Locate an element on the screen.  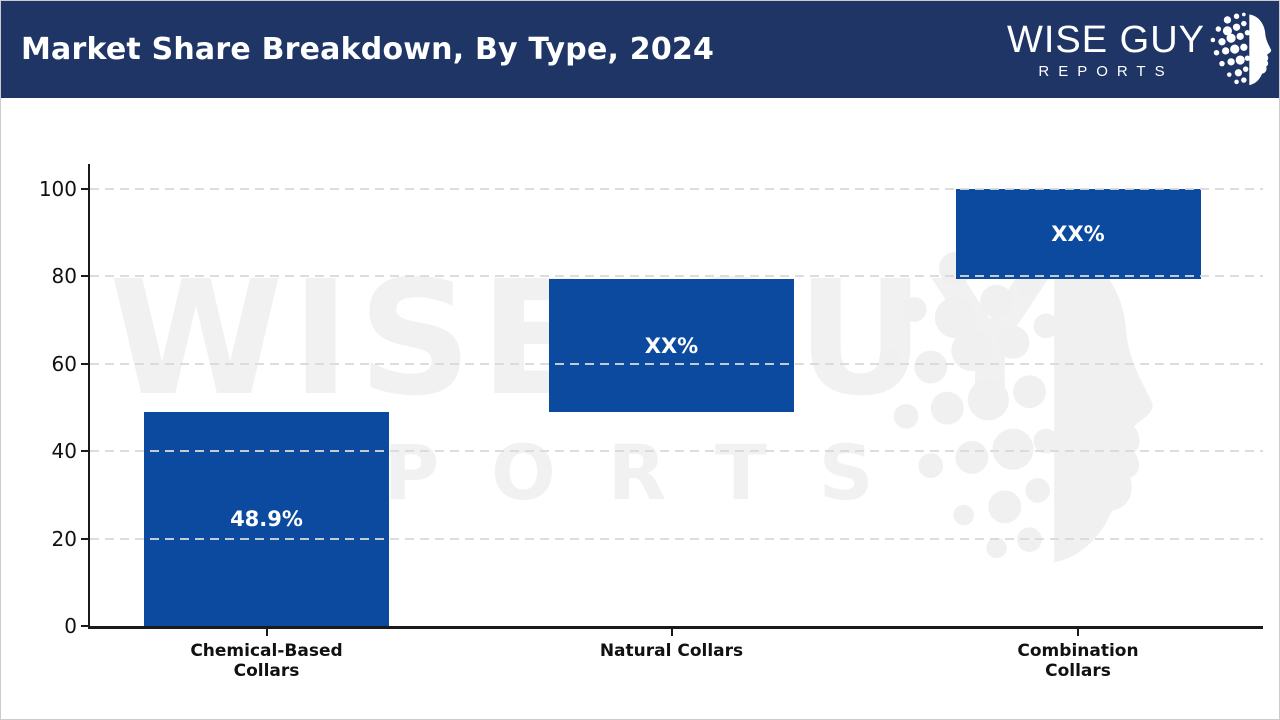
bar-chemical-based-collars: 48.9% is located at coordinates (266, 519).